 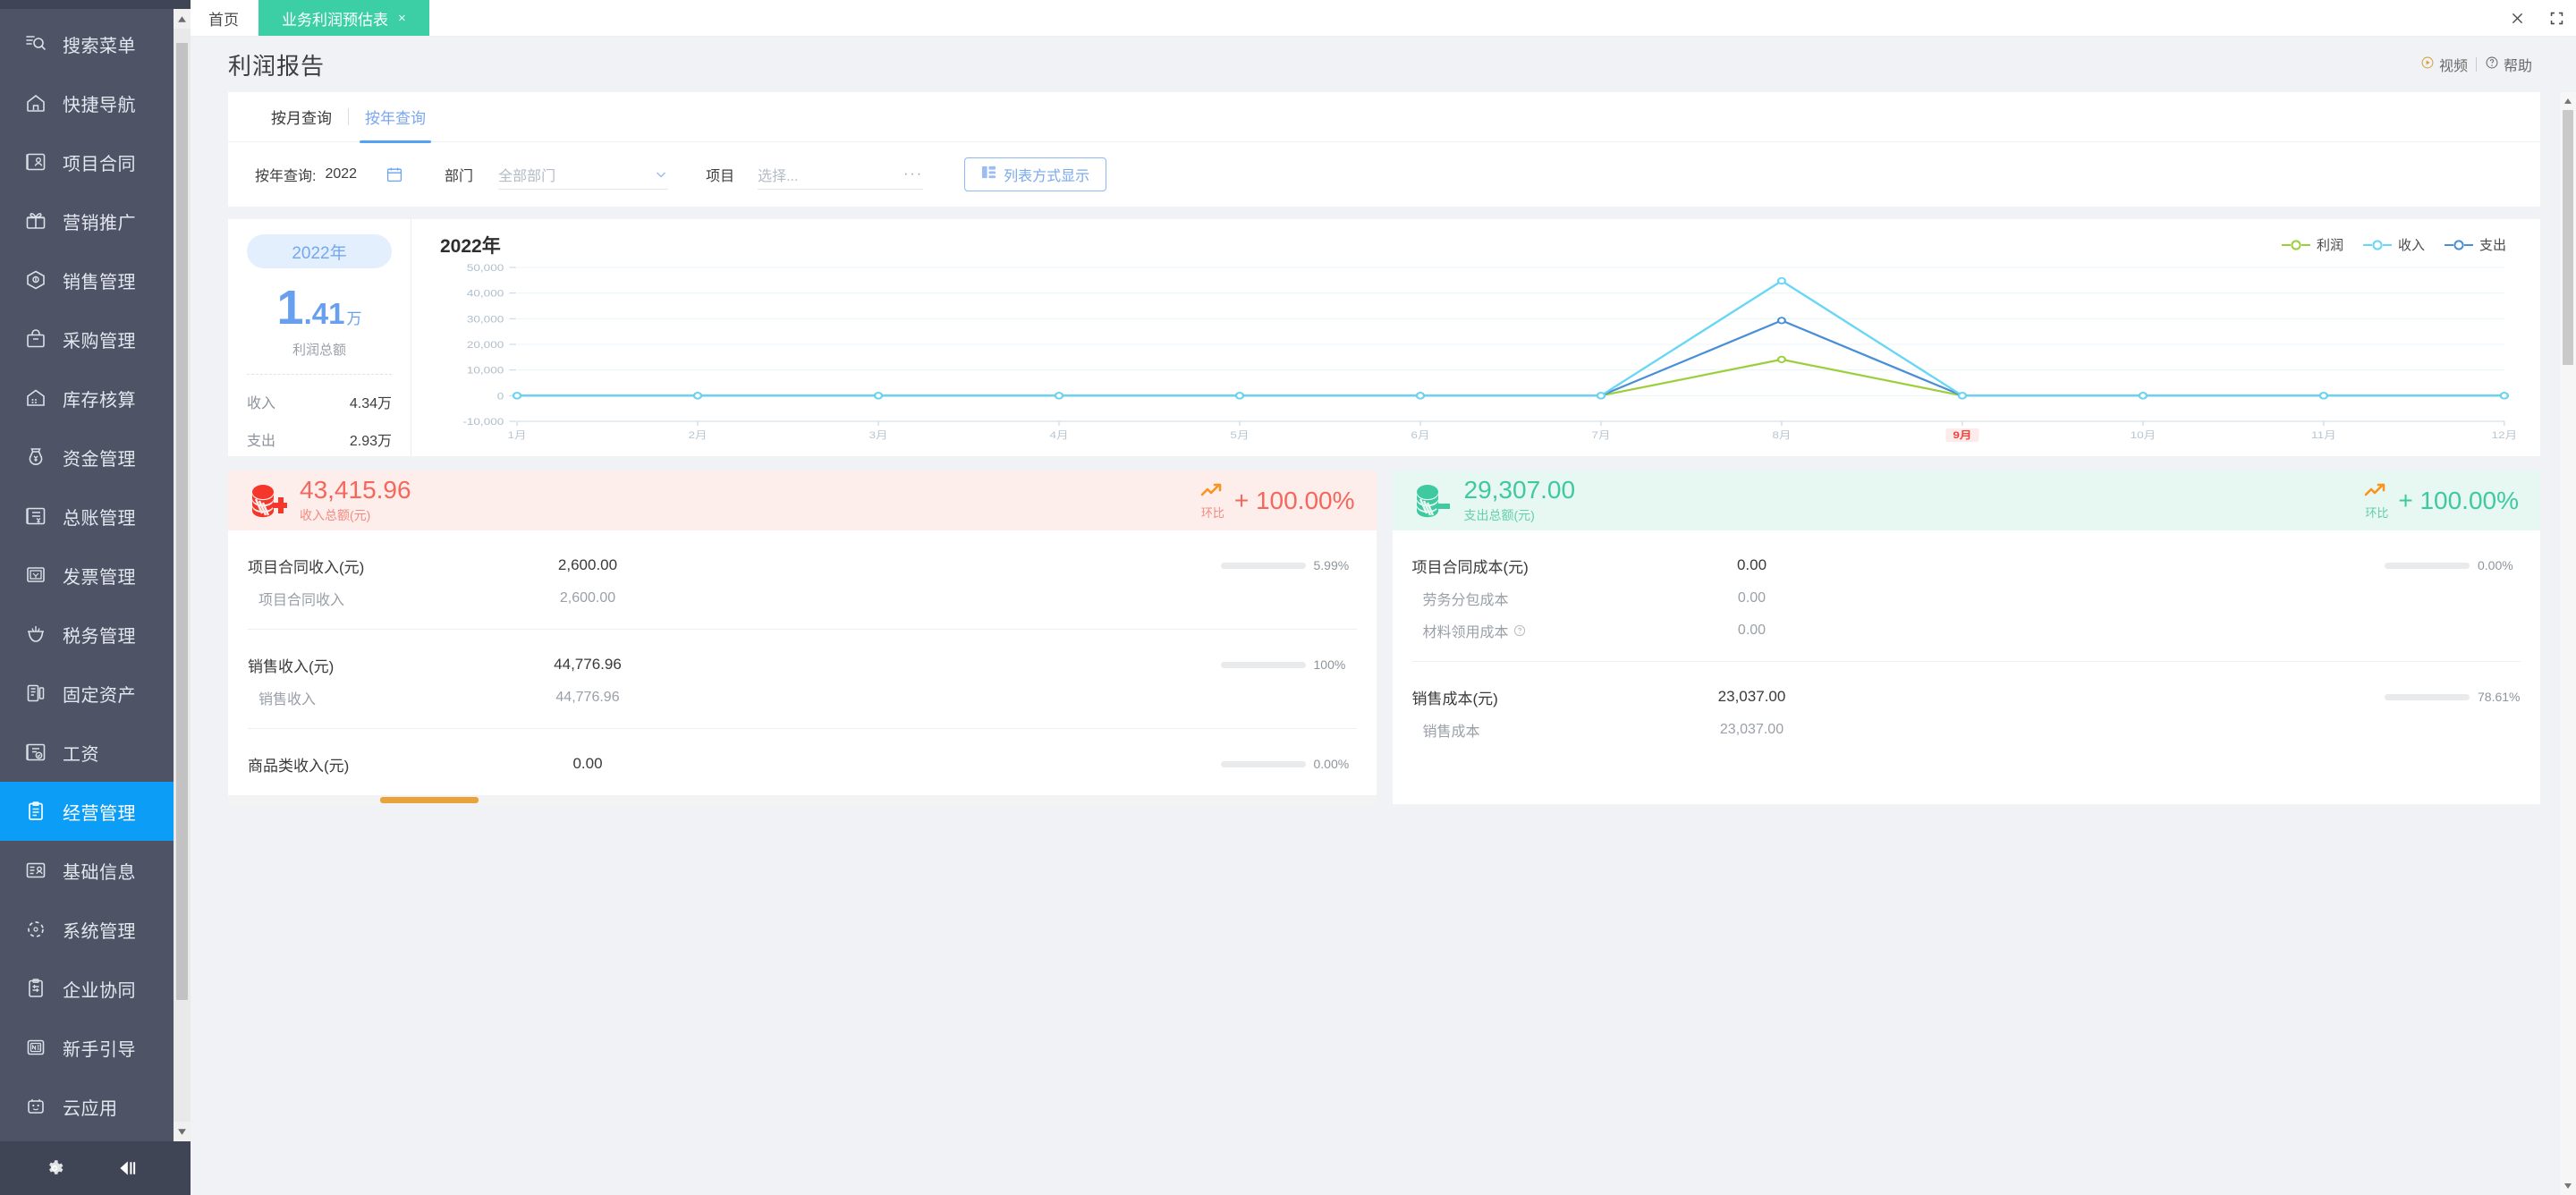 I want to click on subtab-divider, so click(x=348, y=116).